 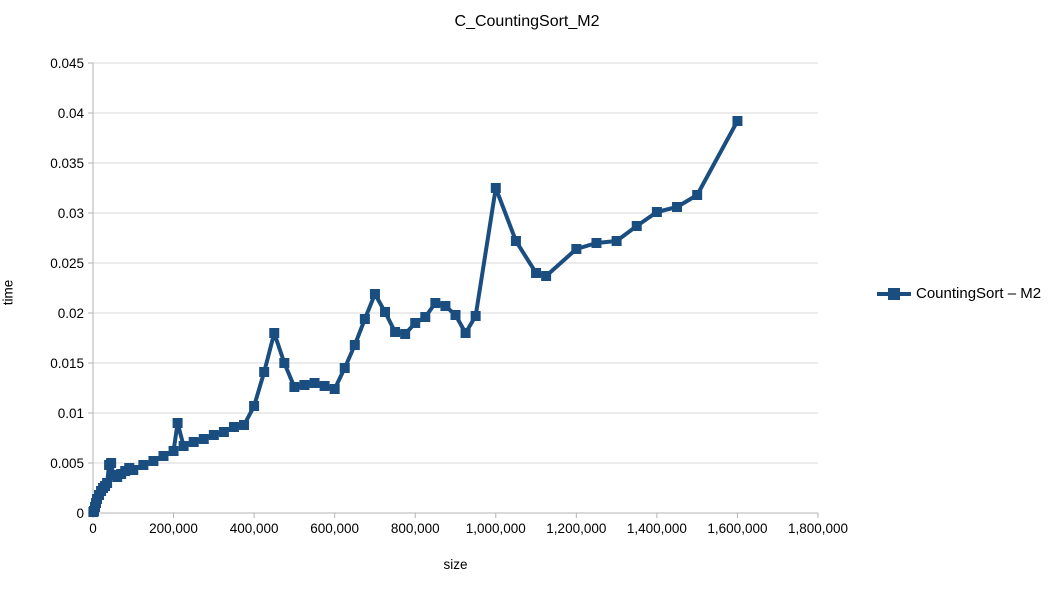 What do you see at coordinates (657, 528) in the screenshot?
I see `x-tick-label: 1,400,000` at bounding box center [657, 528].